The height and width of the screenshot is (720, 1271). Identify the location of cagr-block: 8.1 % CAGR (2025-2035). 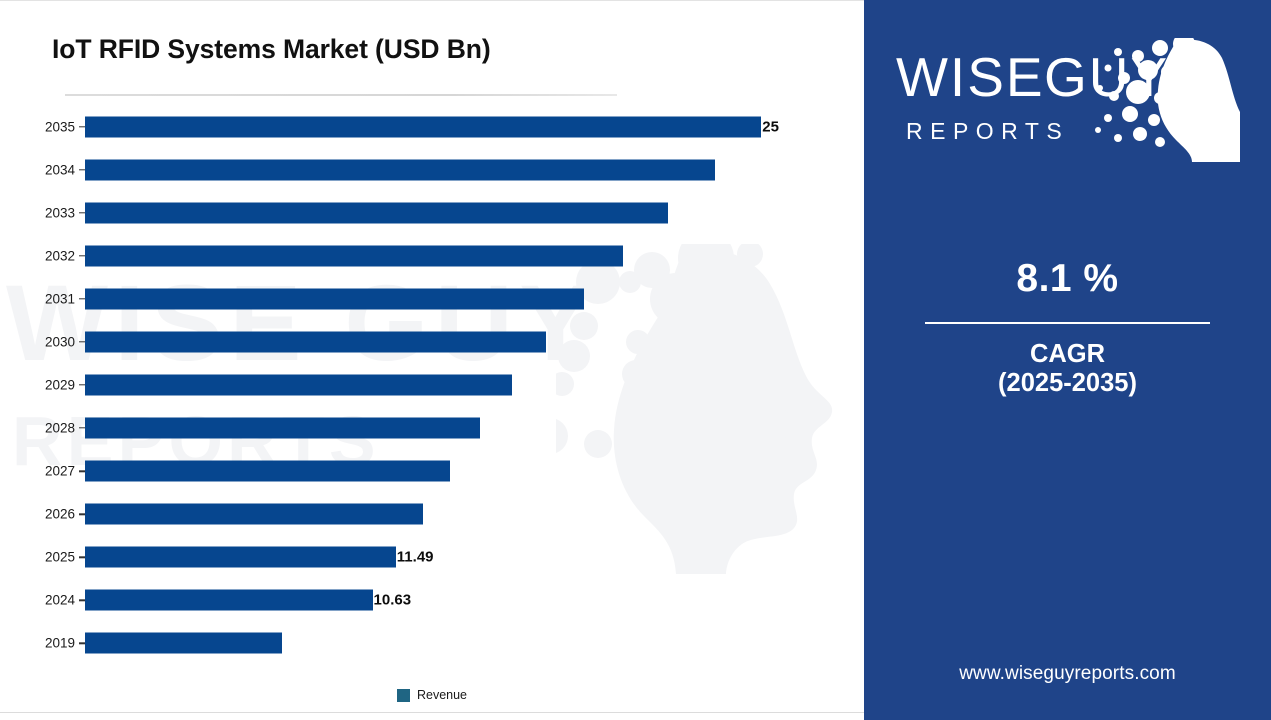
(1067, 328).